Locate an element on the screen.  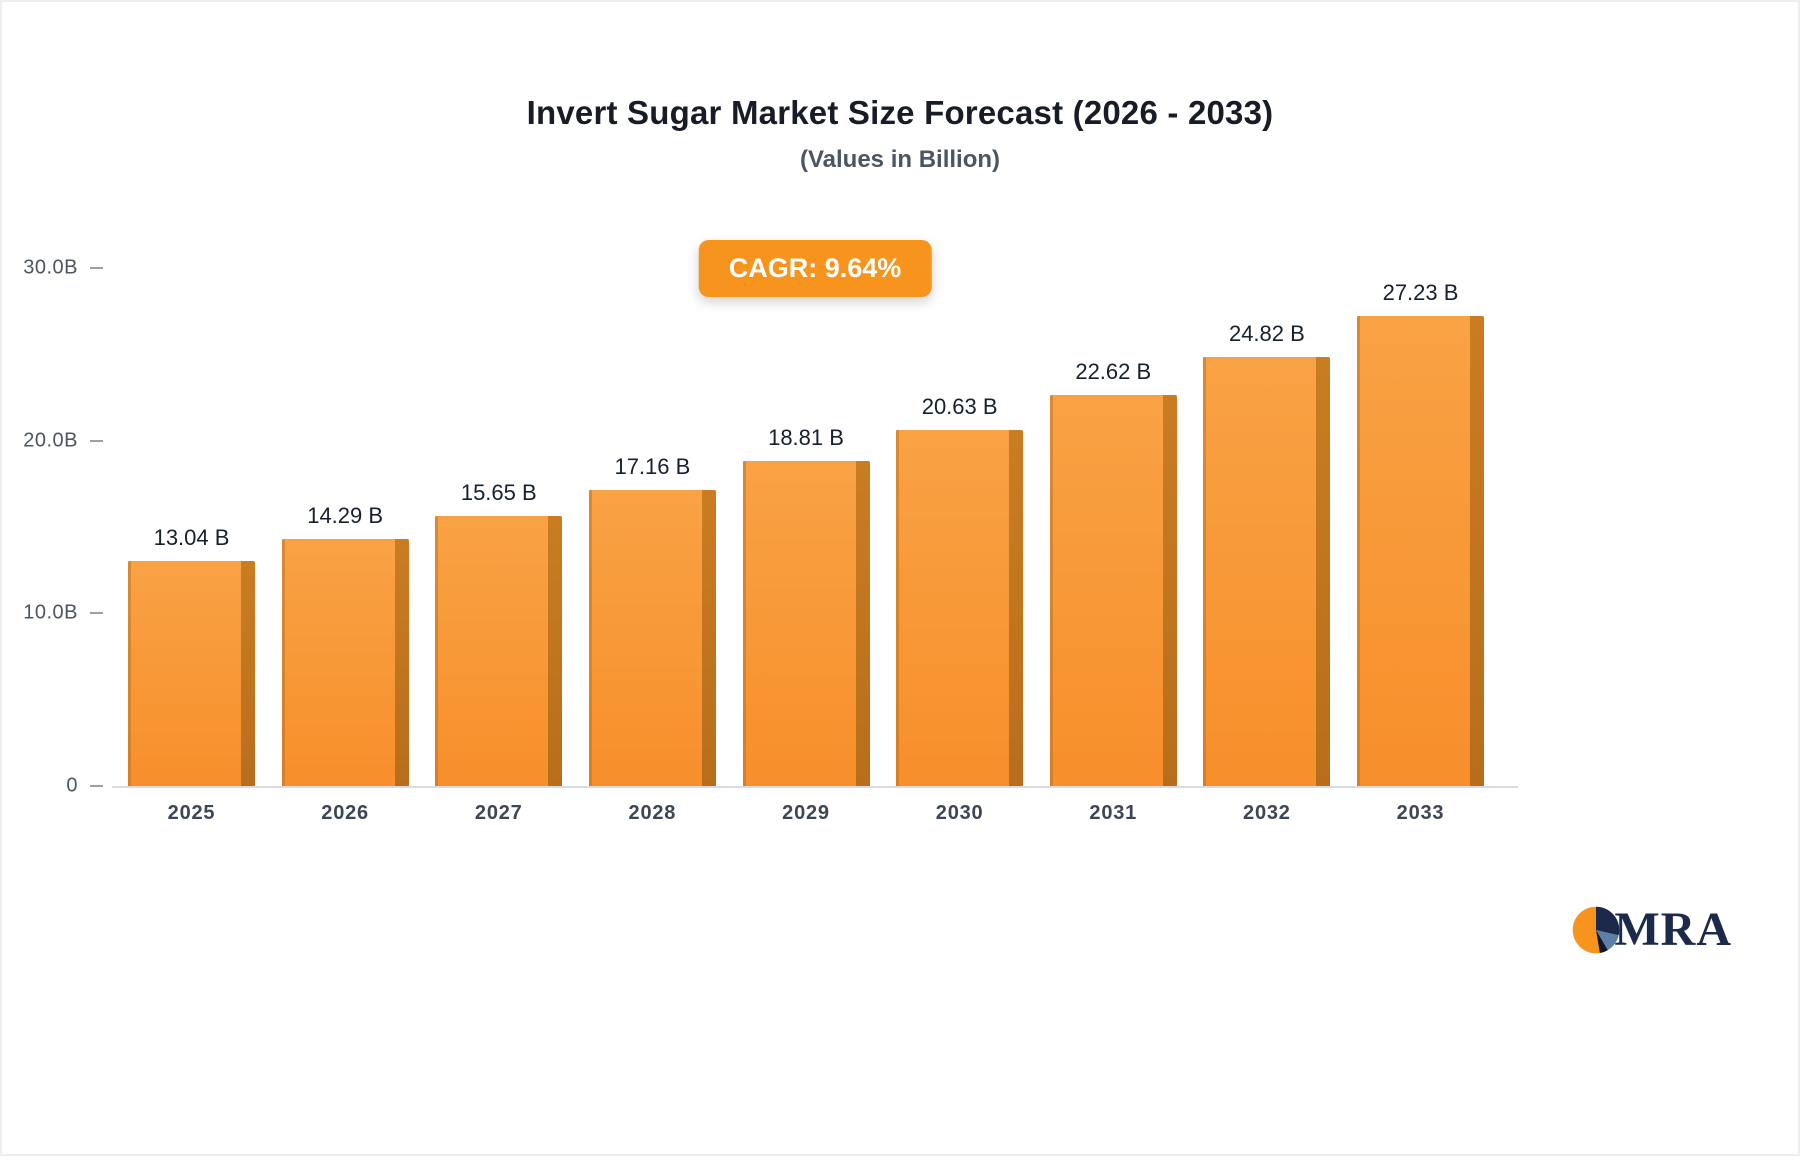
bar-value-label: 22.62 B is located at coordinates (1113, 372).